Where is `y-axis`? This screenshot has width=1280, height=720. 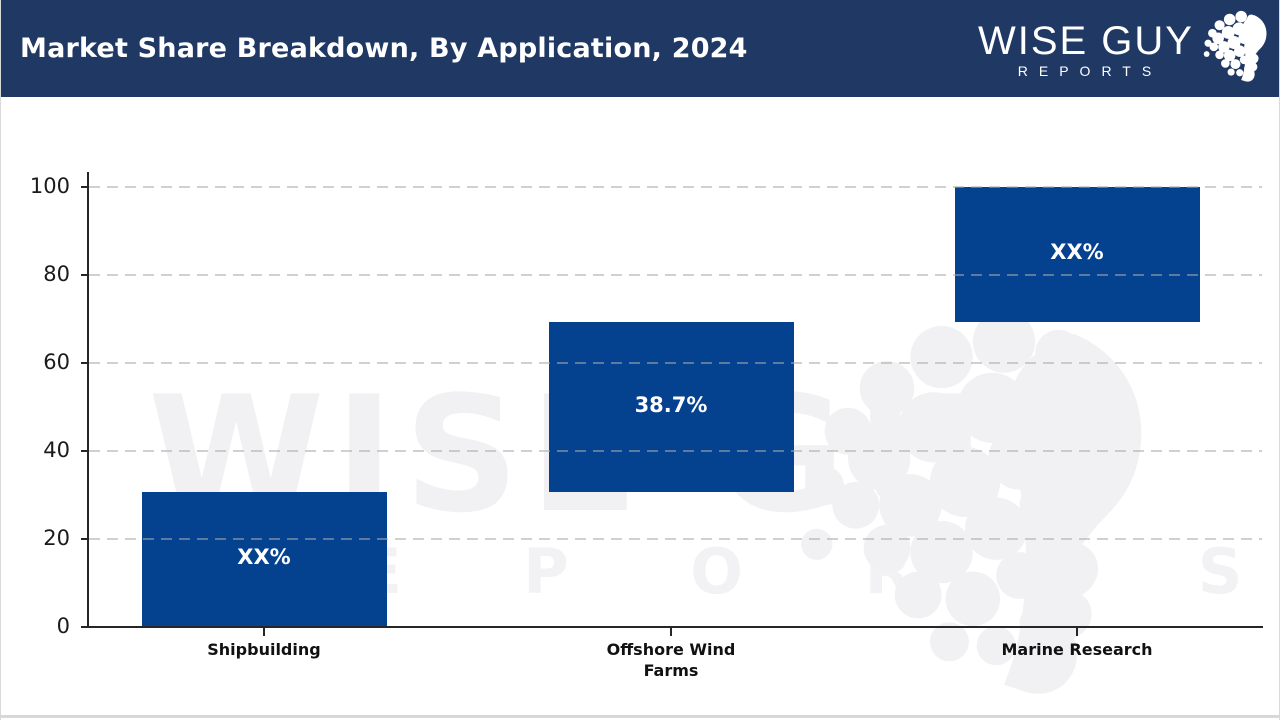
y-axis is located at coordinates (88, 399).